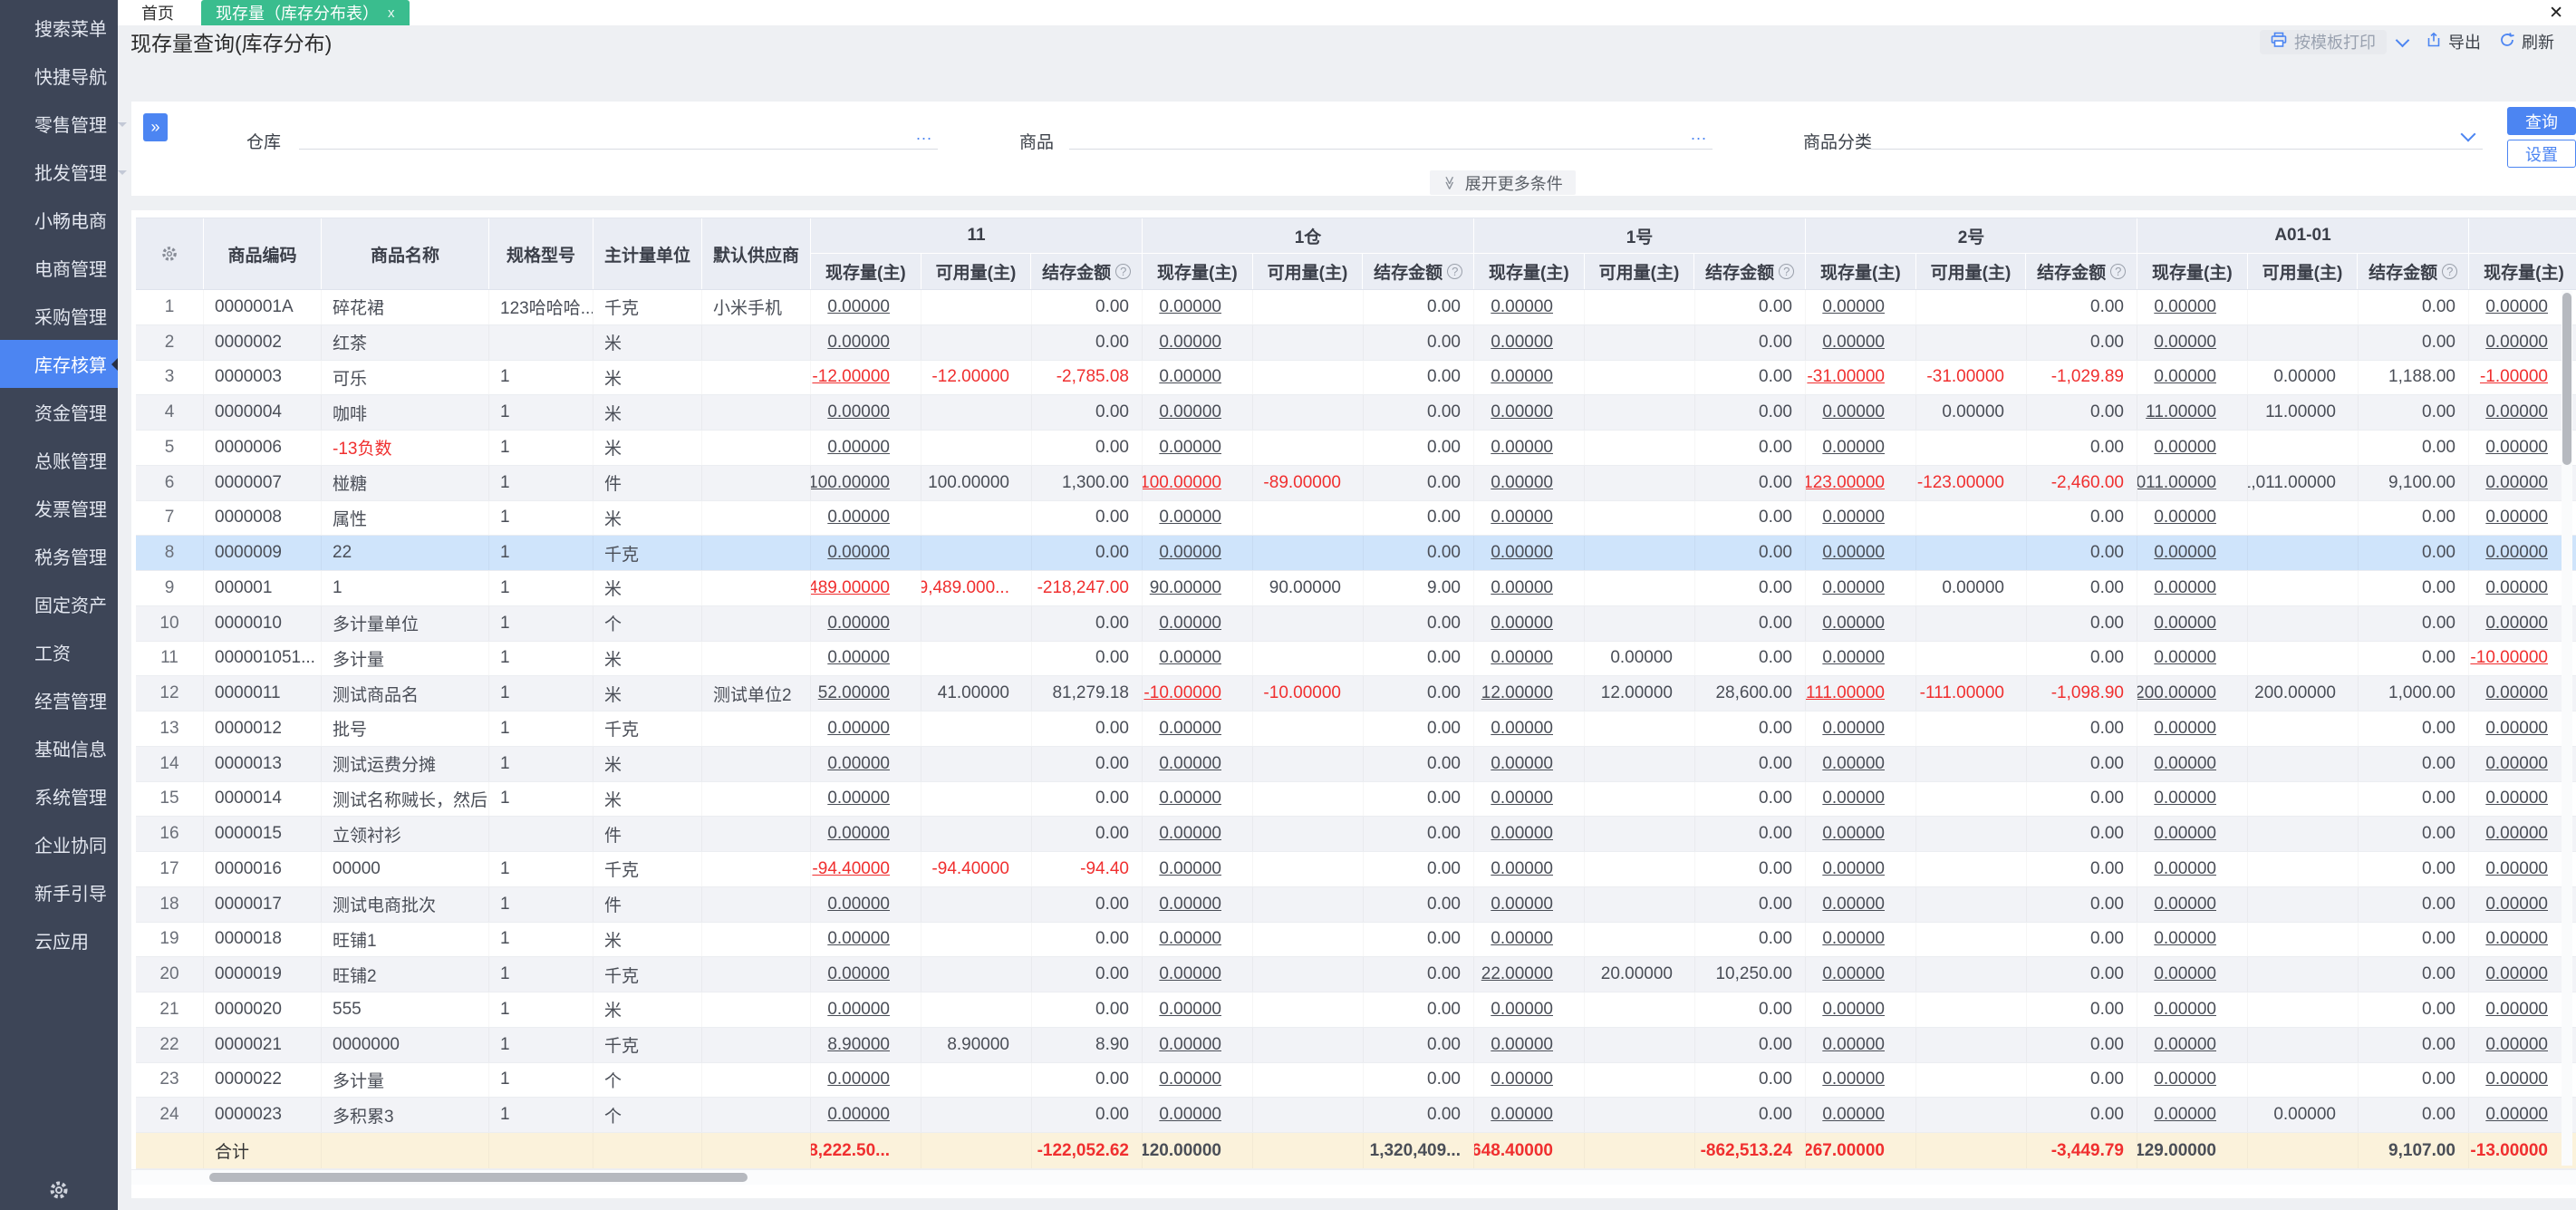 Image resolution: width=2576 pixels, height=1210 pixels. I want to click on tab-首页: 首页, so click(157, 12).